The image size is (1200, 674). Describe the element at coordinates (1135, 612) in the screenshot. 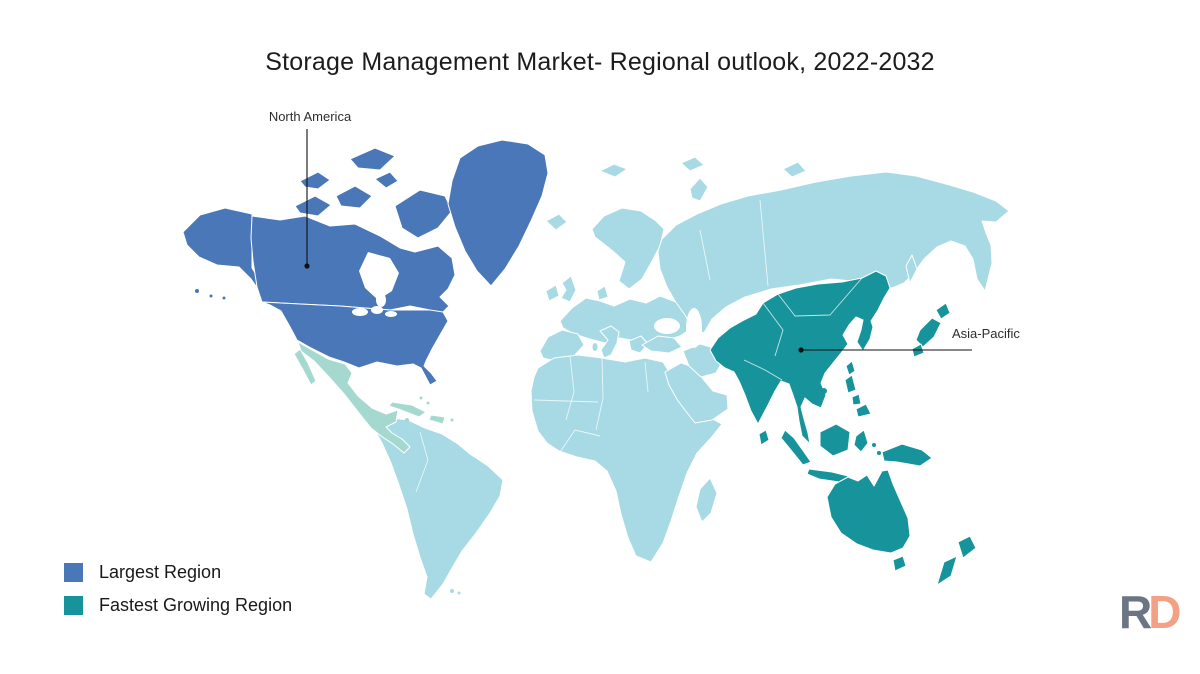

I see `logo-letter-r: R` at that location.